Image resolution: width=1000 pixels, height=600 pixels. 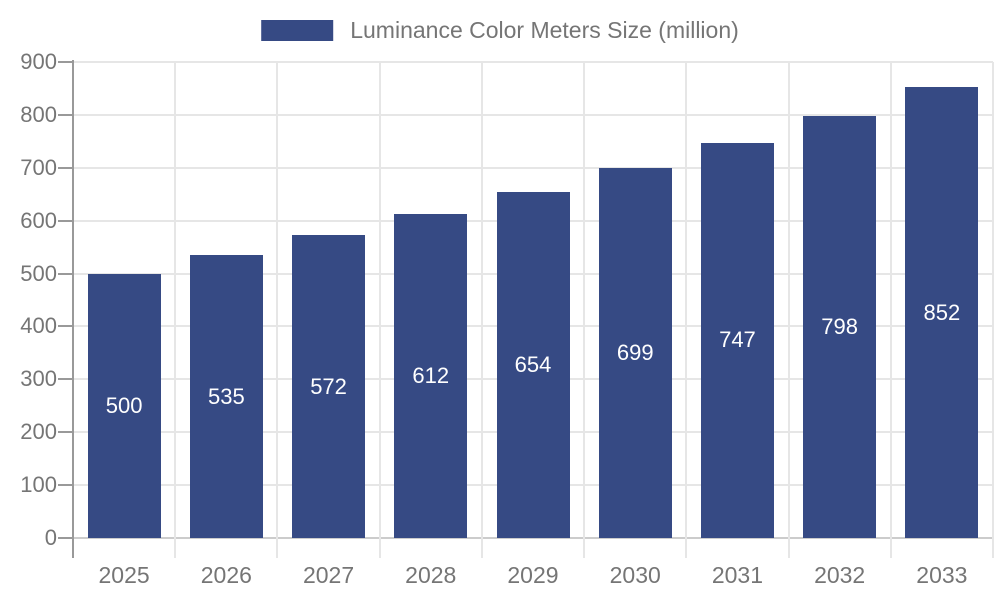 I want to click on x-axis-label: 2025, so click(x=124, y=575).